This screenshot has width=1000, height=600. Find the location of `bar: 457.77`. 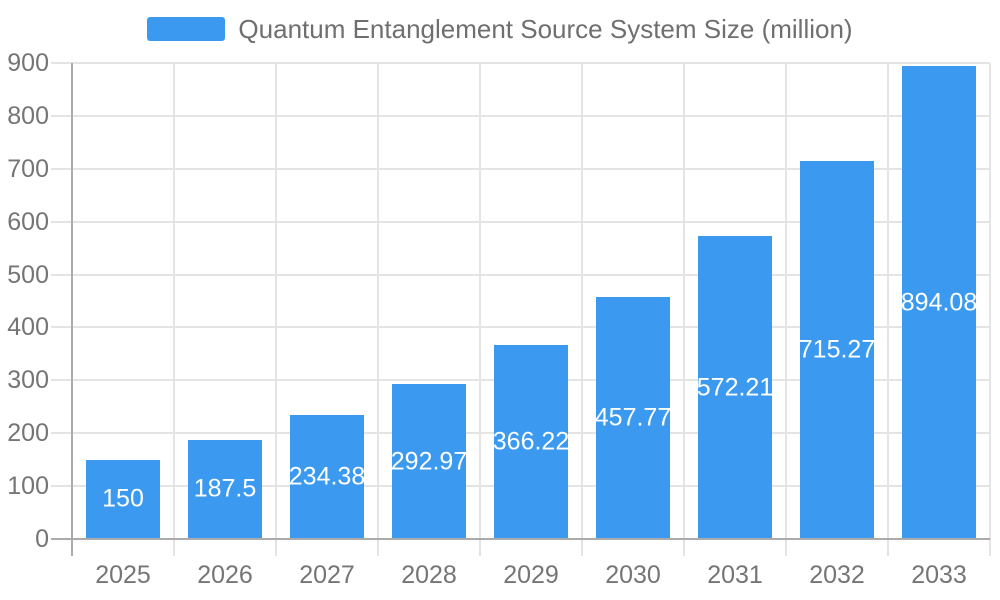

bar: 457.77 is located at coordinates (633, 417).